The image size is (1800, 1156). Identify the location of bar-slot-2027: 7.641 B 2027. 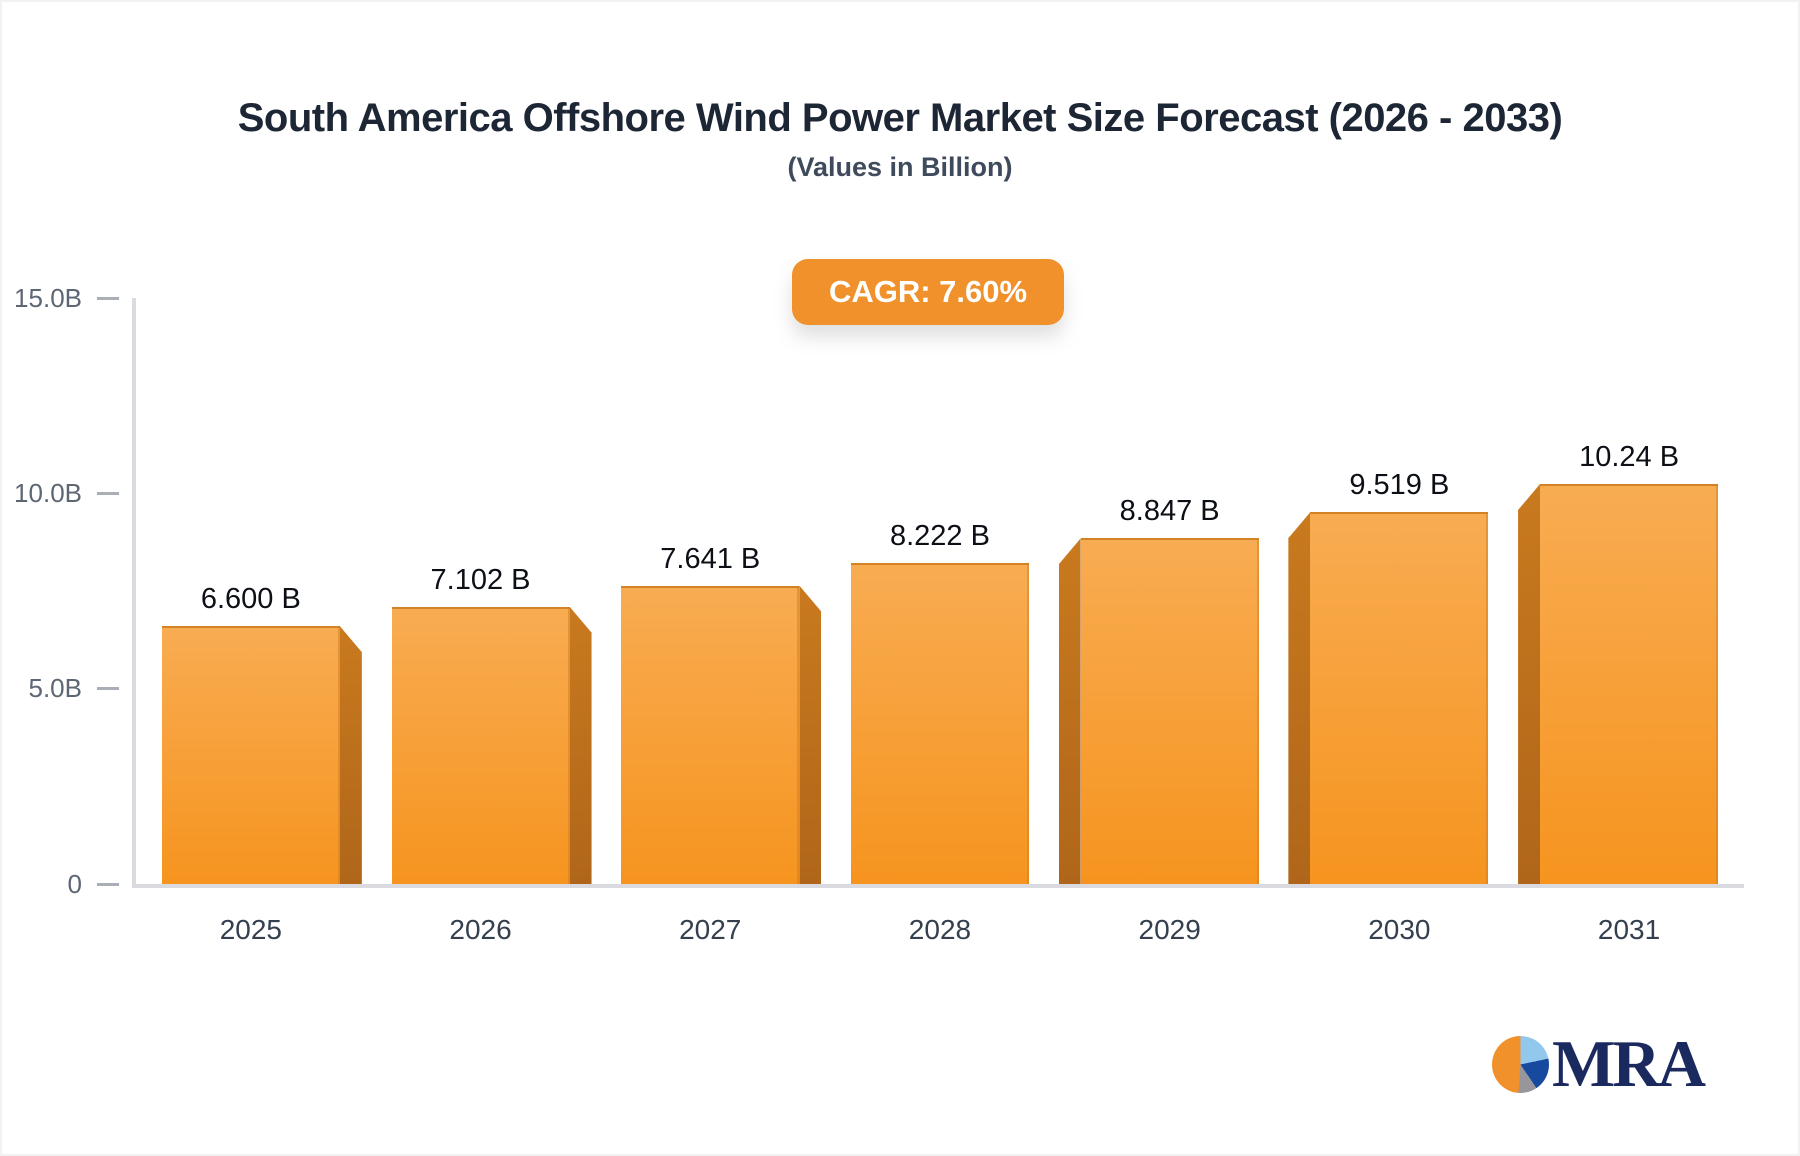
(721, 621).